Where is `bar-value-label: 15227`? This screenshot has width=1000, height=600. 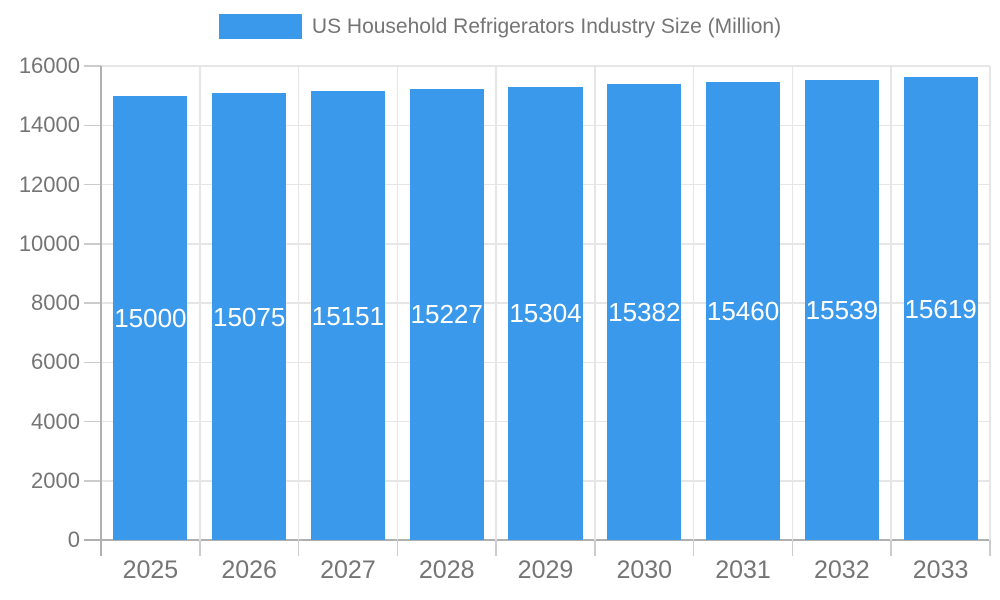
bar-value-label: 15227 is located at coordinates (446, 314).